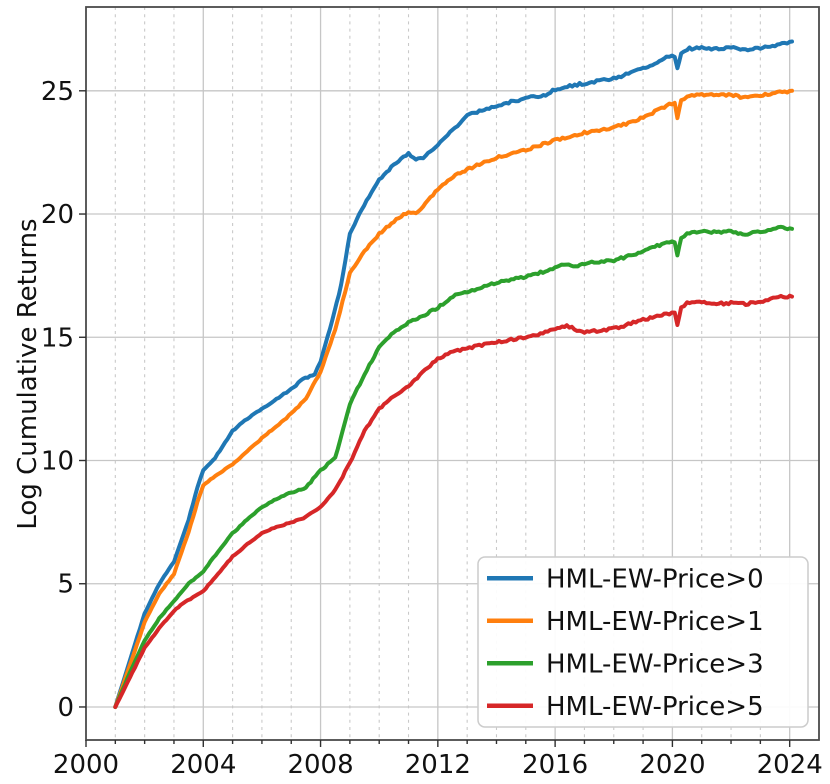 This screenshot has width=830, height=784. I want to click on legend-item: HML-EW-Price>5, so click(625, 707).